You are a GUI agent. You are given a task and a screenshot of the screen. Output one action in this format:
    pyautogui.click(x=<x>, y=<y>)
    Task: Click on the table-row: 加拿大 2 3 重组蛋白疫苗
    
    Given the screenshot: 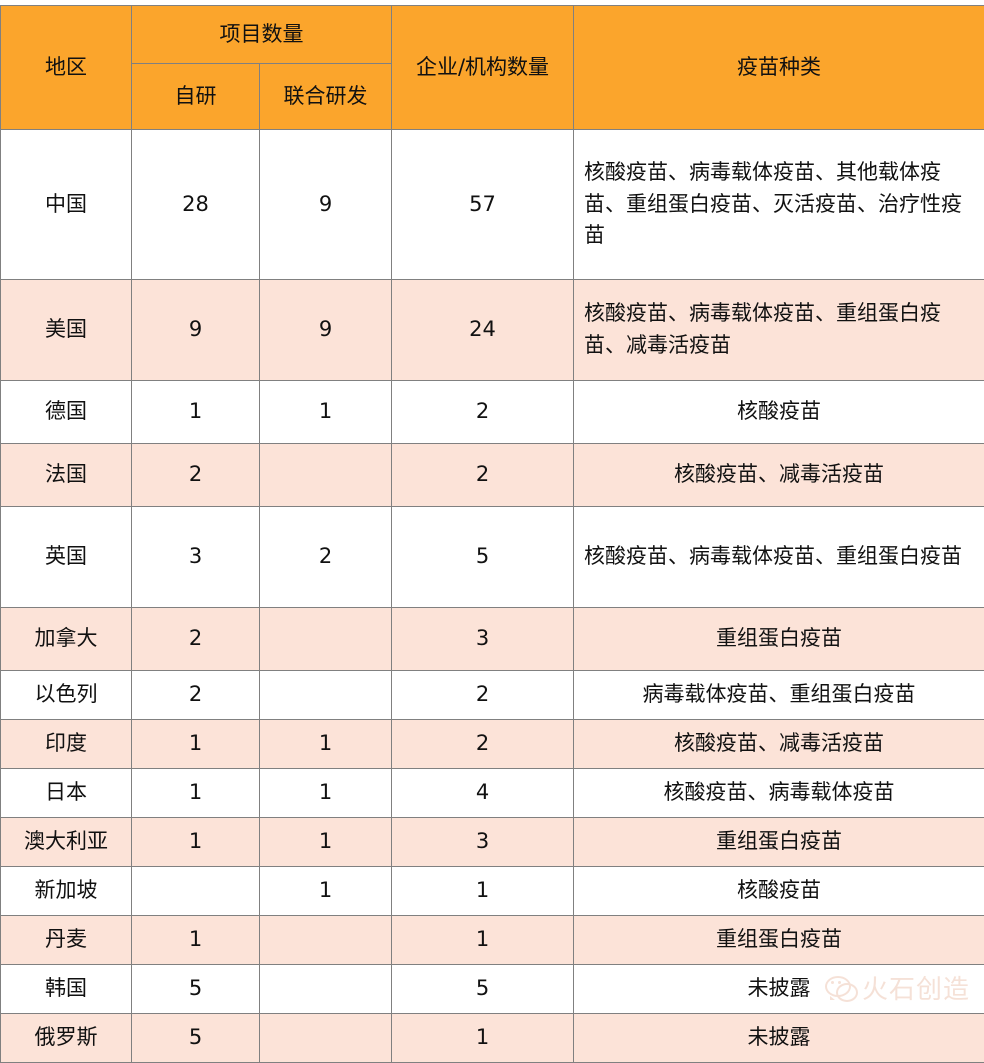 What is the action you would take?
    pyautogui.click(x=492, y=639)
    